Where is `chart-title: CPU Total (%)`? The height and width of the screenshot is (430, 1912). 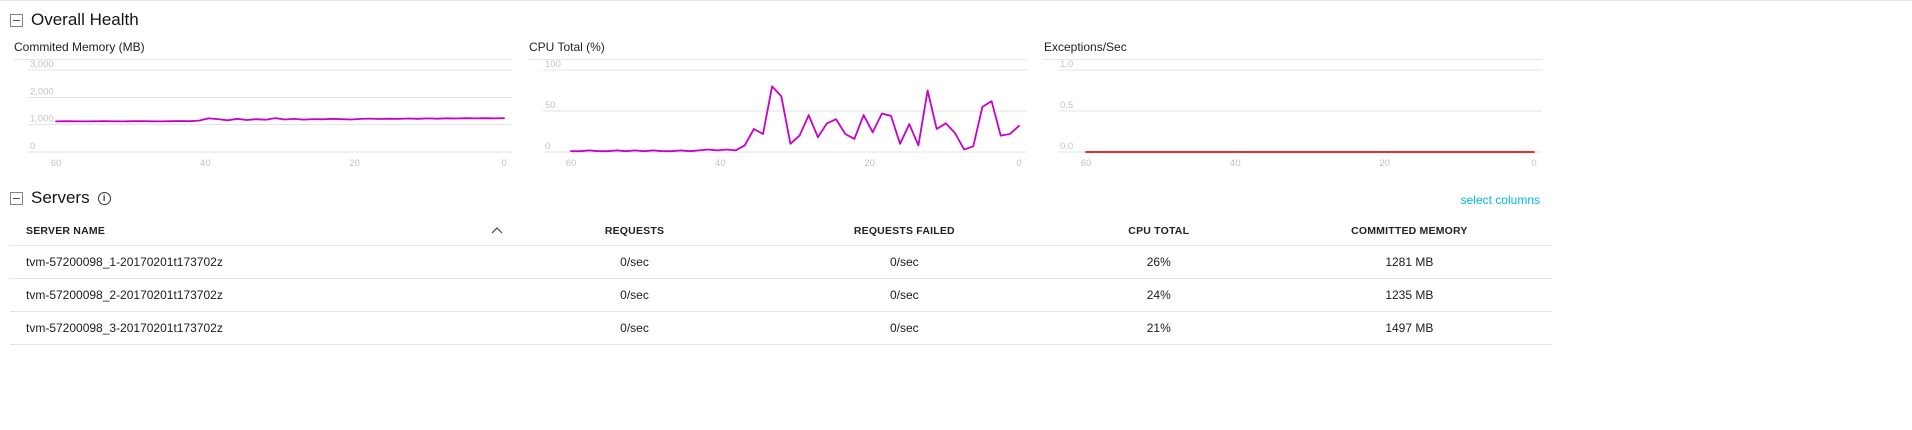 chart-title: CPU Total (%) is located at coordinates (778, 49).